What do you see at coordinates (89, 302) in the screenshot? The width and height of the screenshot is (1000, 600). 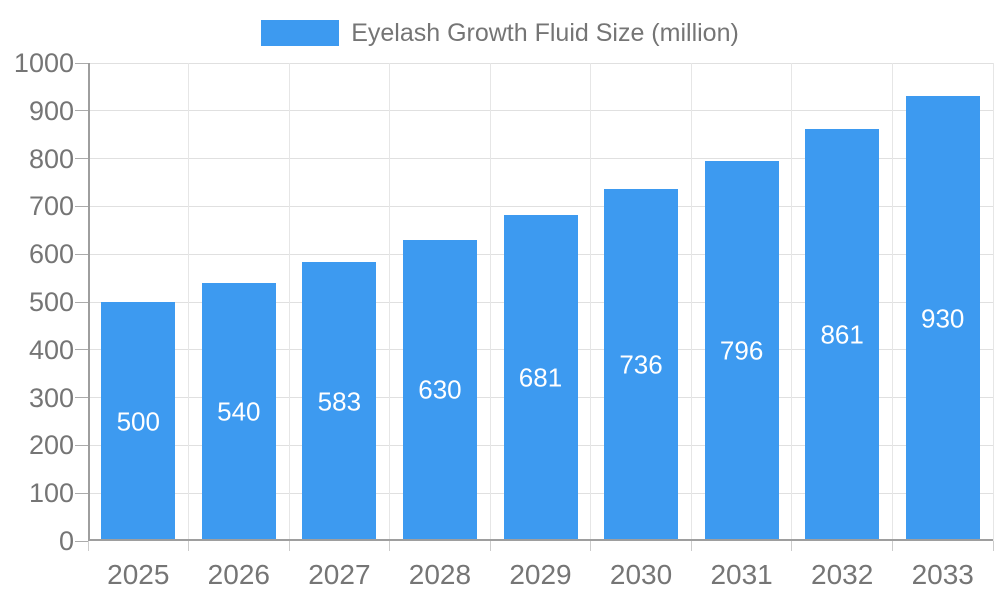 I see `y-axis-line` at bounding box center [89, 302].